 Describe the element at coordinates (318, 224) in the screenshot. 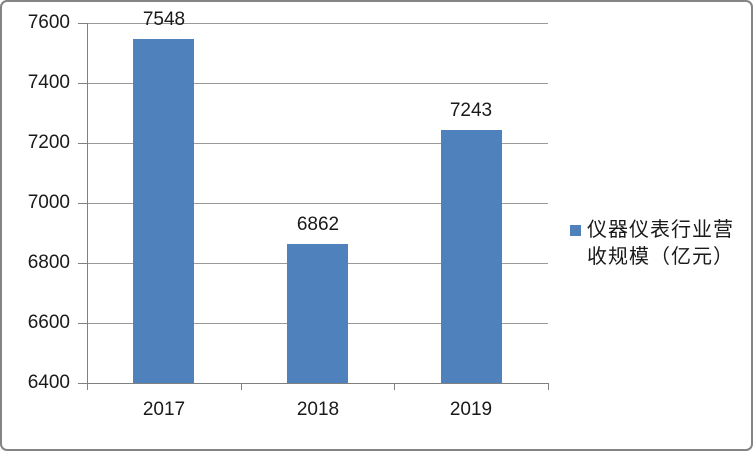

I see `data-label: 6862` at that location.